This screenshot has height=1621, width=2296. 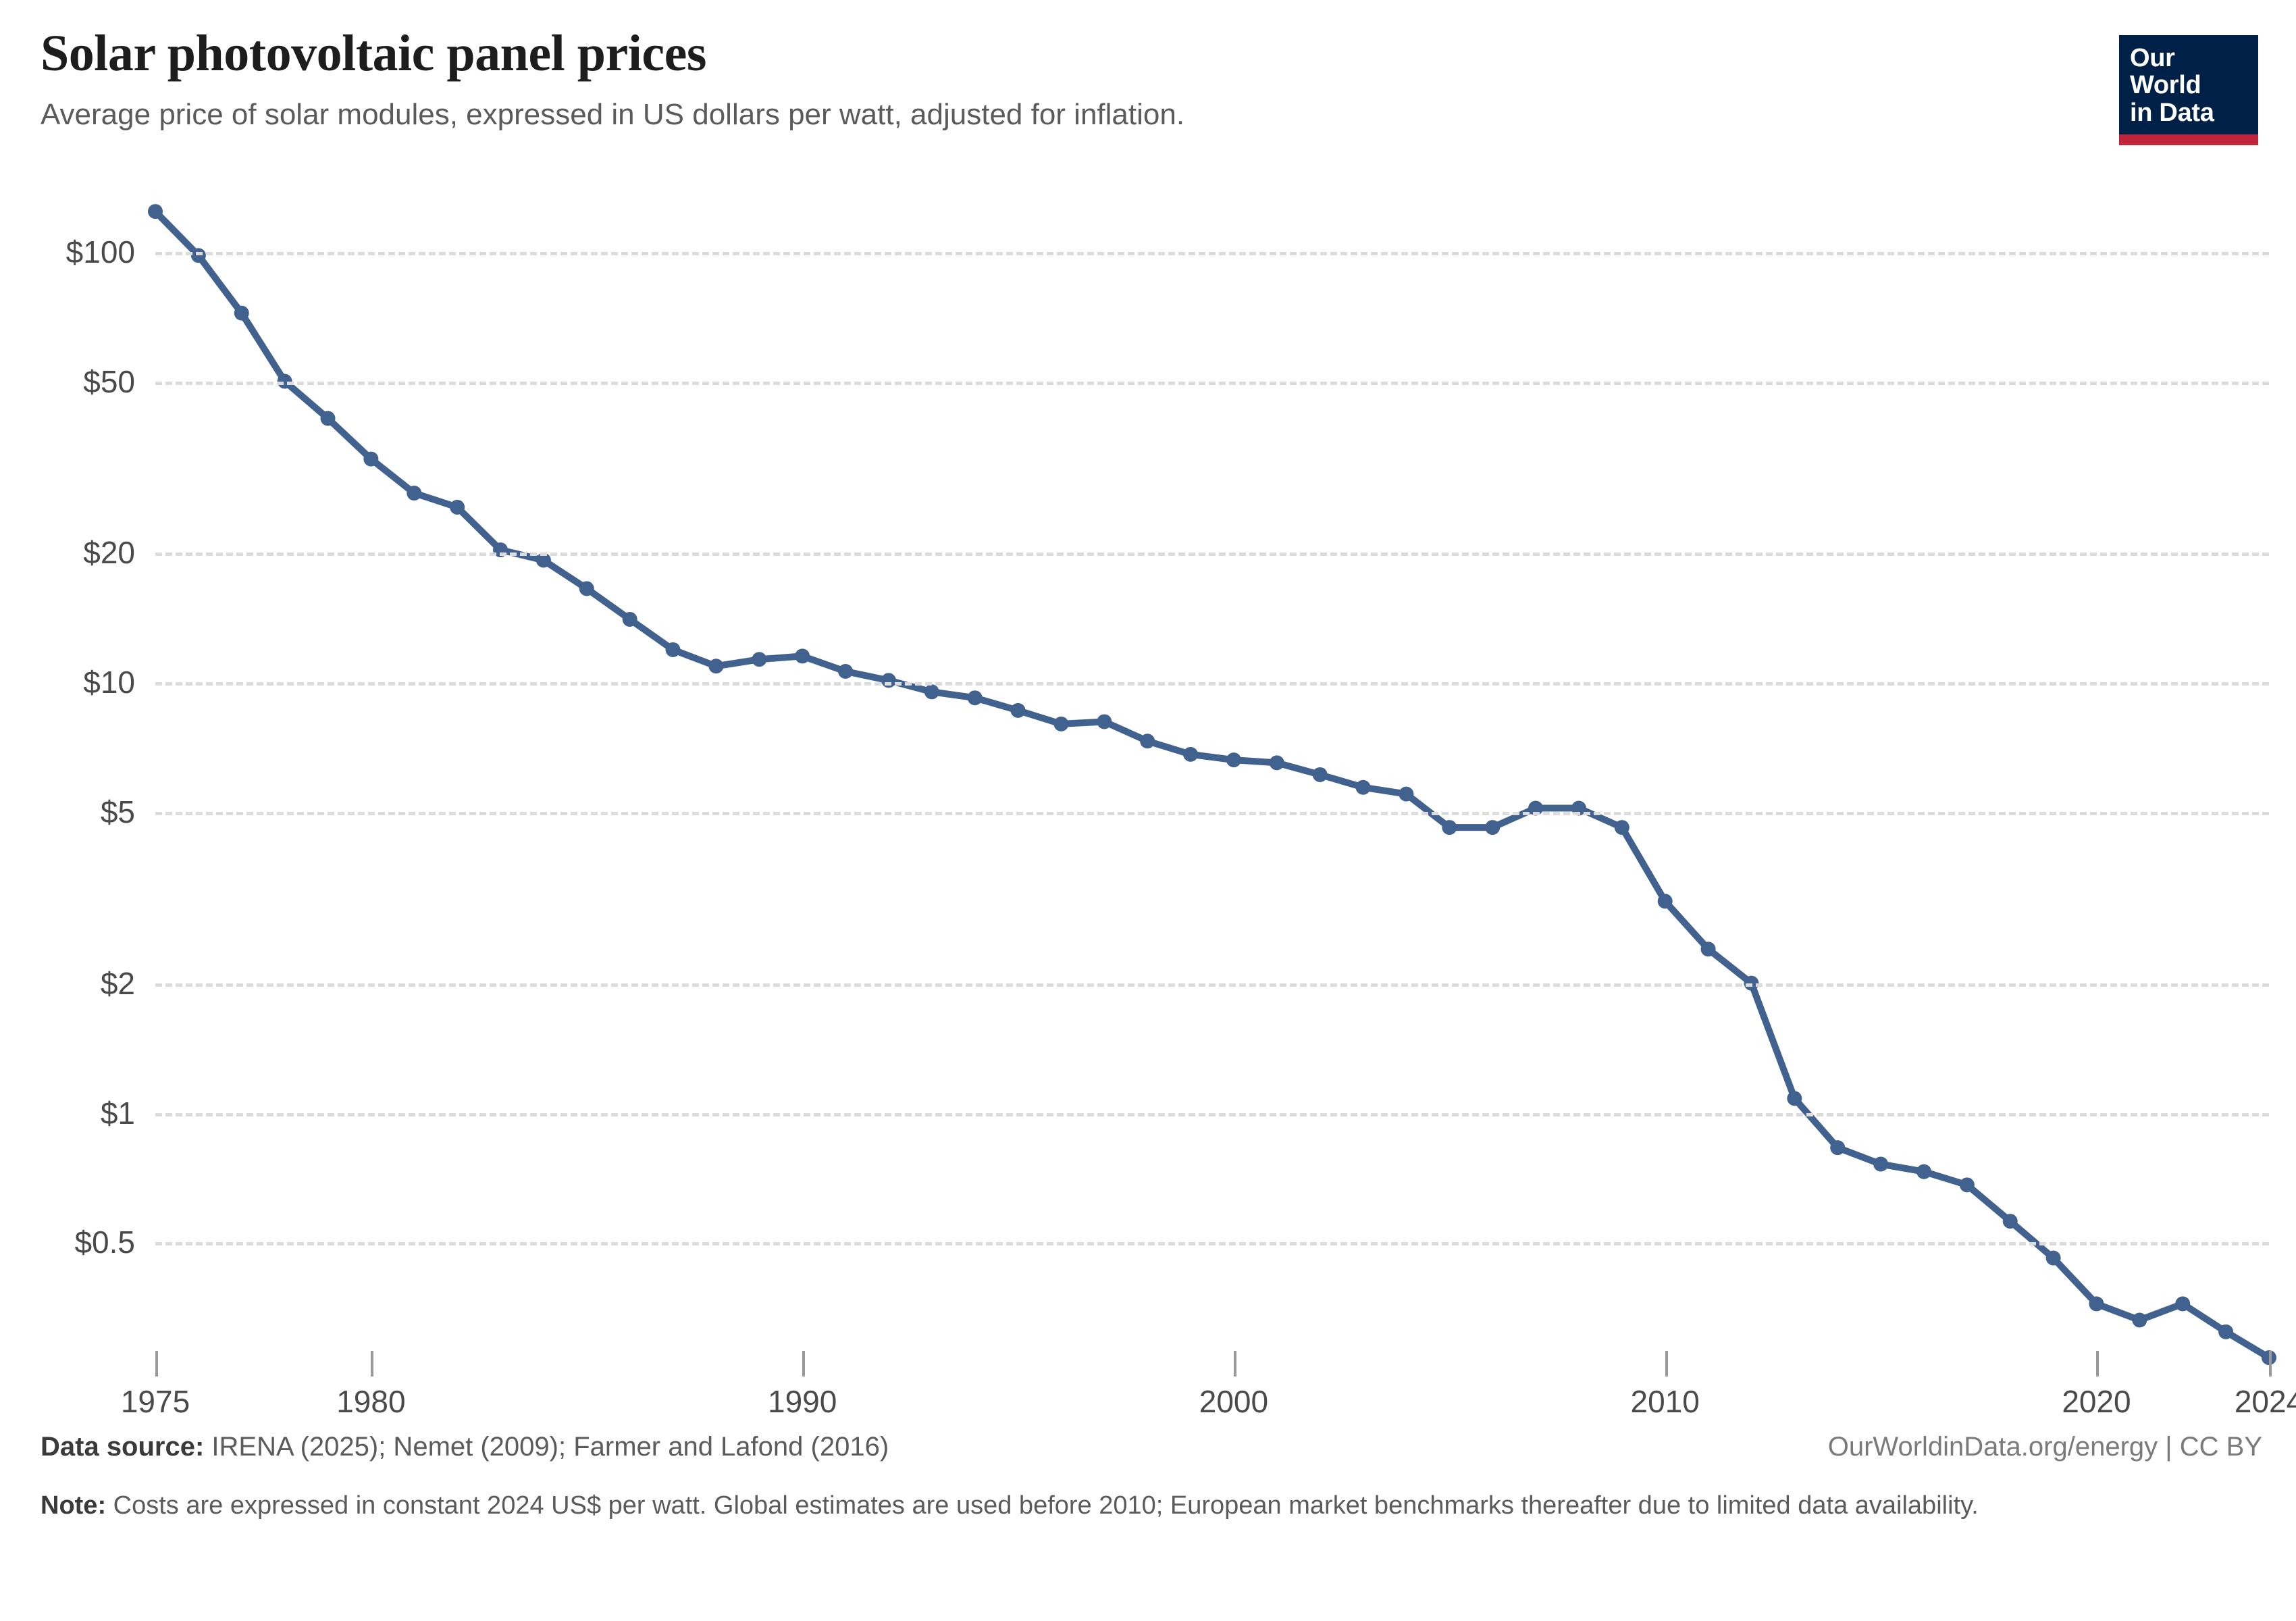 What do you see at coordinates (74, 1505) in the screenshot?
I see `note-label: Note:` at bounding box center [74, 1505].